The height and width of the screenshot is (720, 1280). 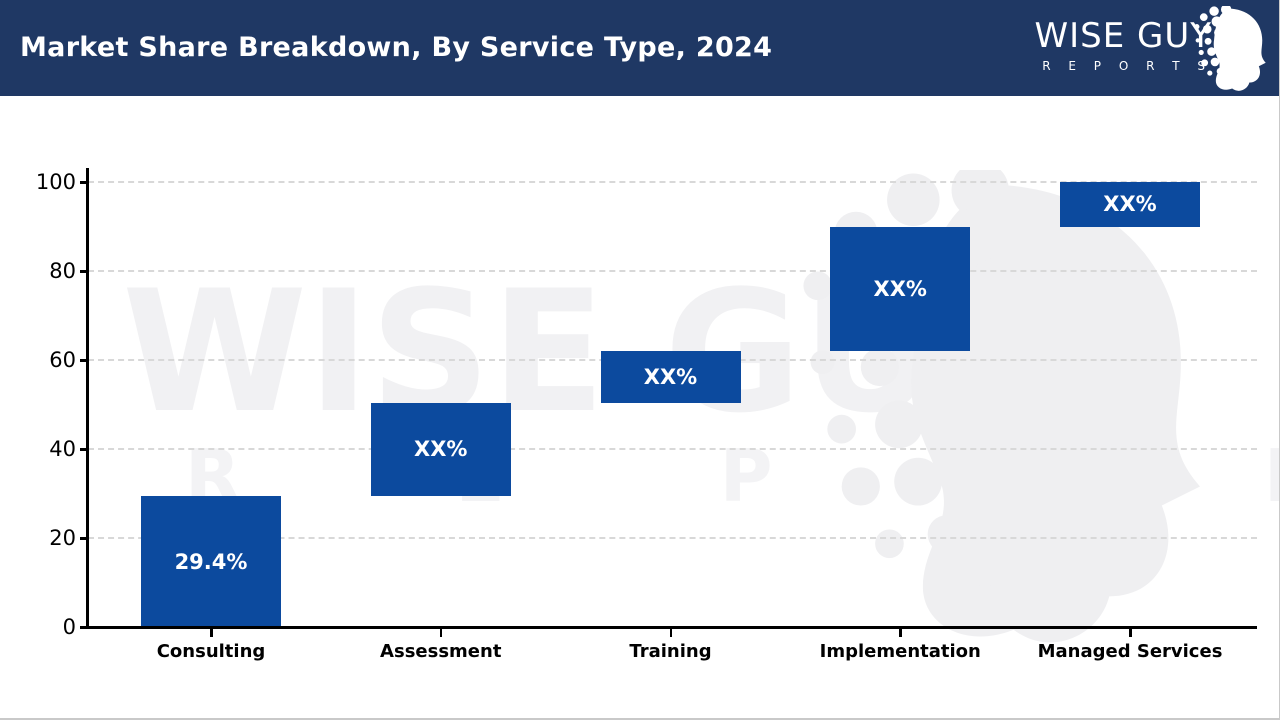 What do you see at coordinates (671, 627) in the screenshot?
I see `x-axis-line` at bounding box center [671, 627].